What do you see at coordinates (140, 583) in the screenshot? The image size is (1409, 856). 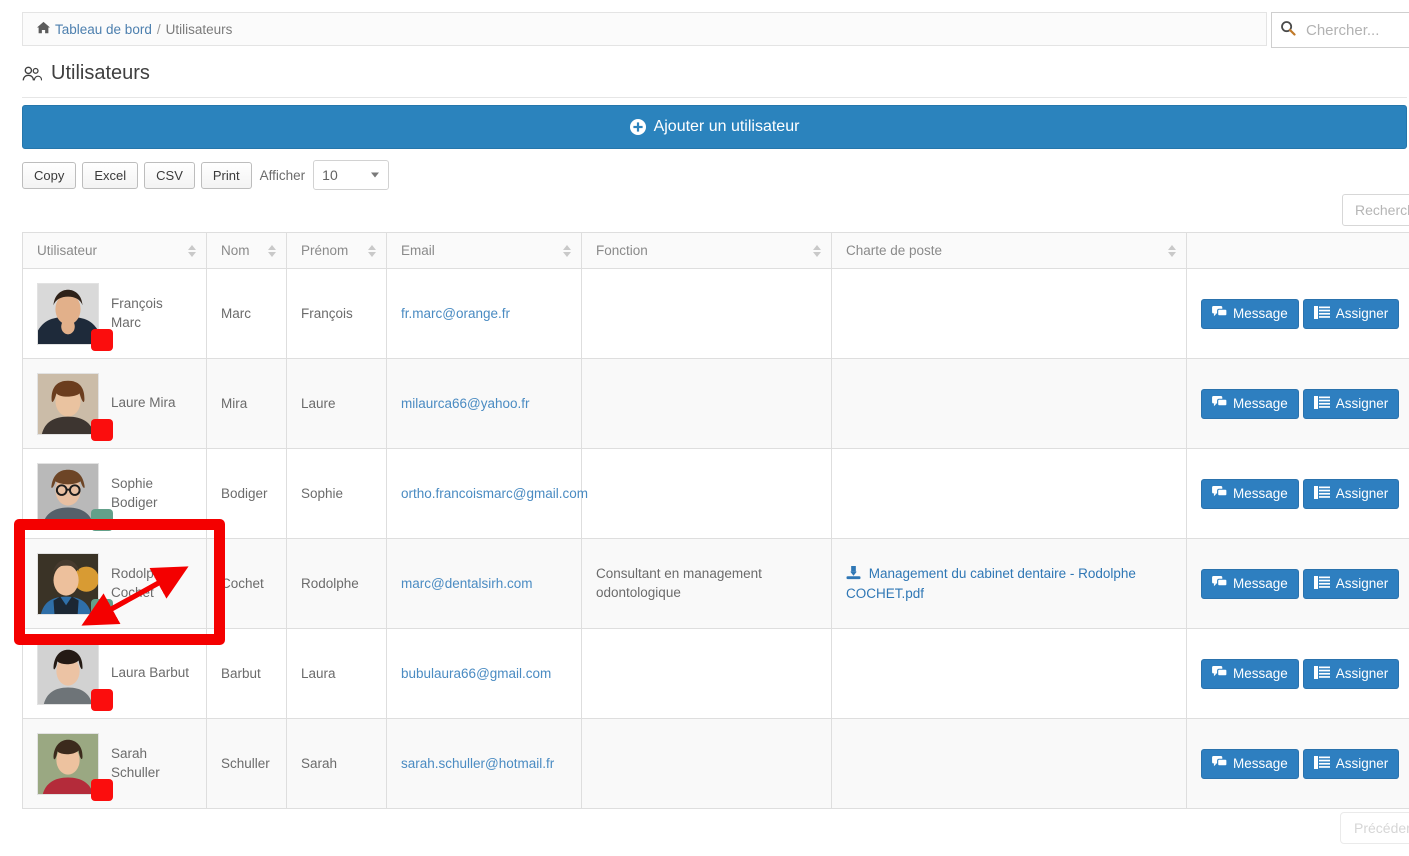 I see `user-name: Rodolphe Cochet` at bounding box center [140, 583].